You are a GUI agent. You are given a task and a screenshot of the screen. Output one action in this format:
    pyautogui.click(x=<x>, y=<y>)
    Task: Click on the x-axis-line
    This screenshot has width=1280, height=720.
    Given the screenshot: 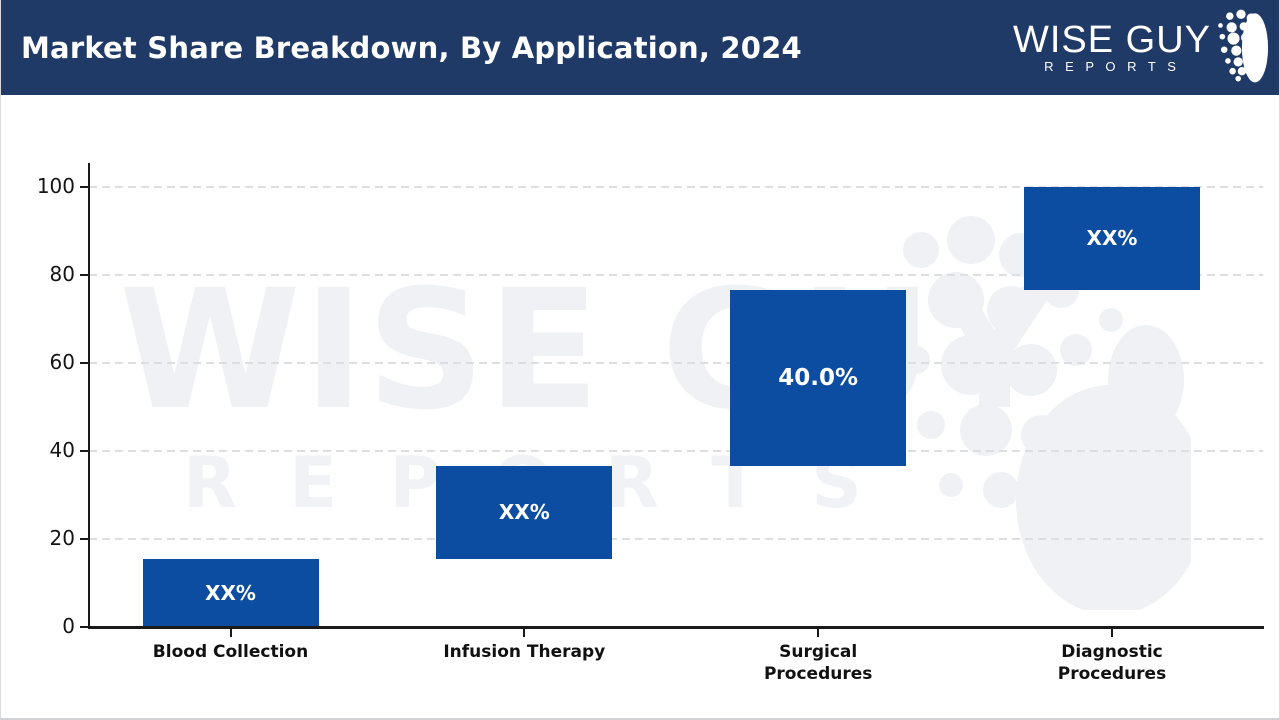 What is the action you would take?
    pyautogui.click(x=676, y=627)
    